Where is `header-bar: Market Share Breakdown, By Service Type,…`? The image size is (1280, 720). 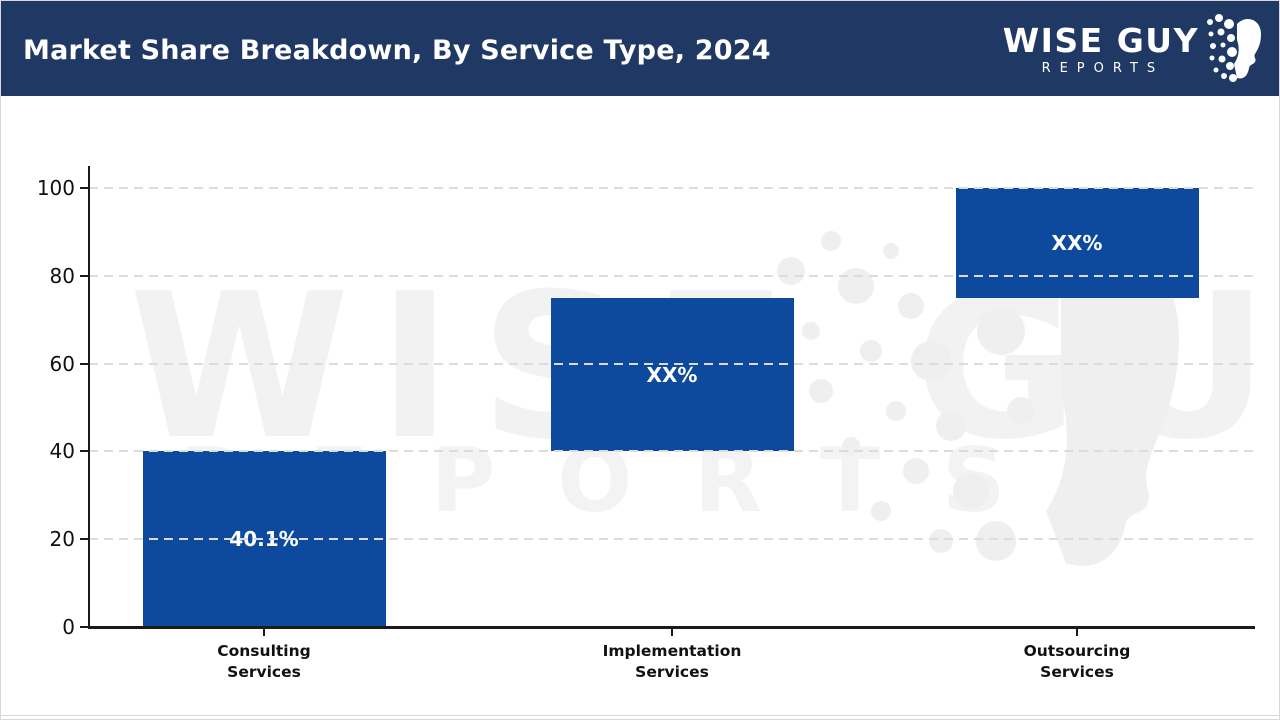 header-bar: Market Share Breakdown, By Service Type,… is located at coordinates (640, 48).